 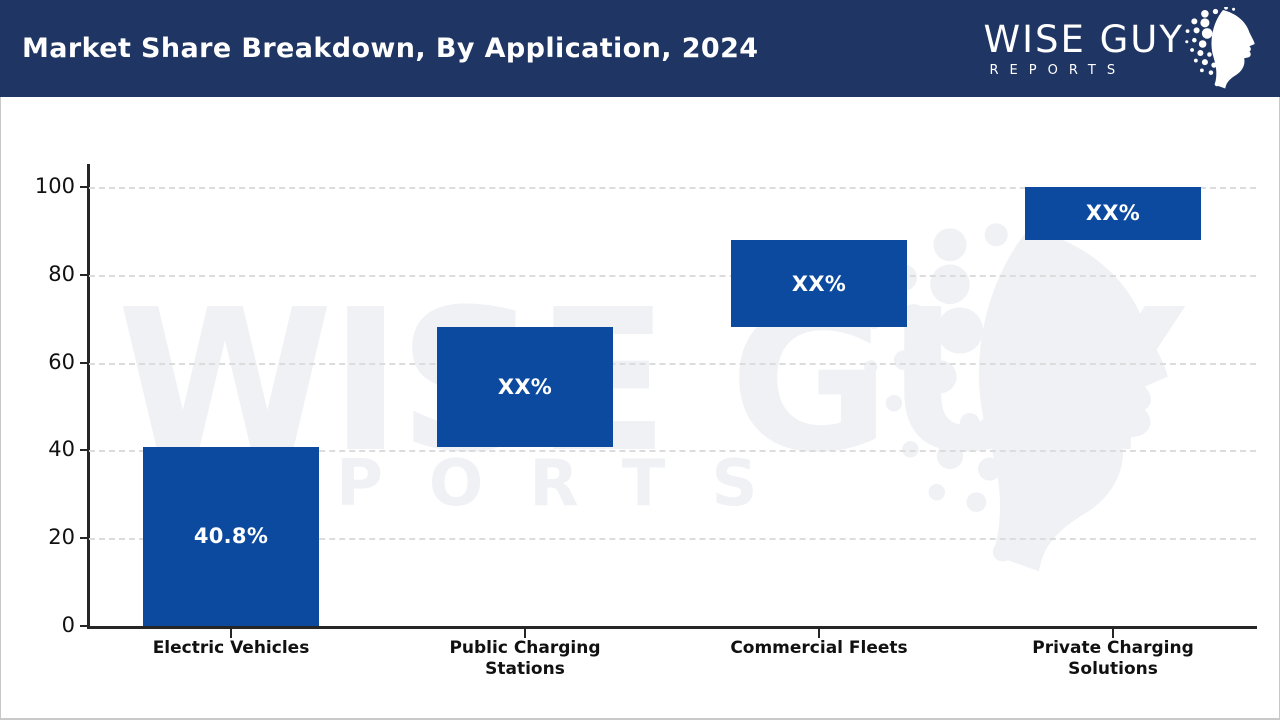 What do you see at coordinates (61, 449) in the screenshot?
I see `y-tick-label: 40` at bounding box center [61, 449].